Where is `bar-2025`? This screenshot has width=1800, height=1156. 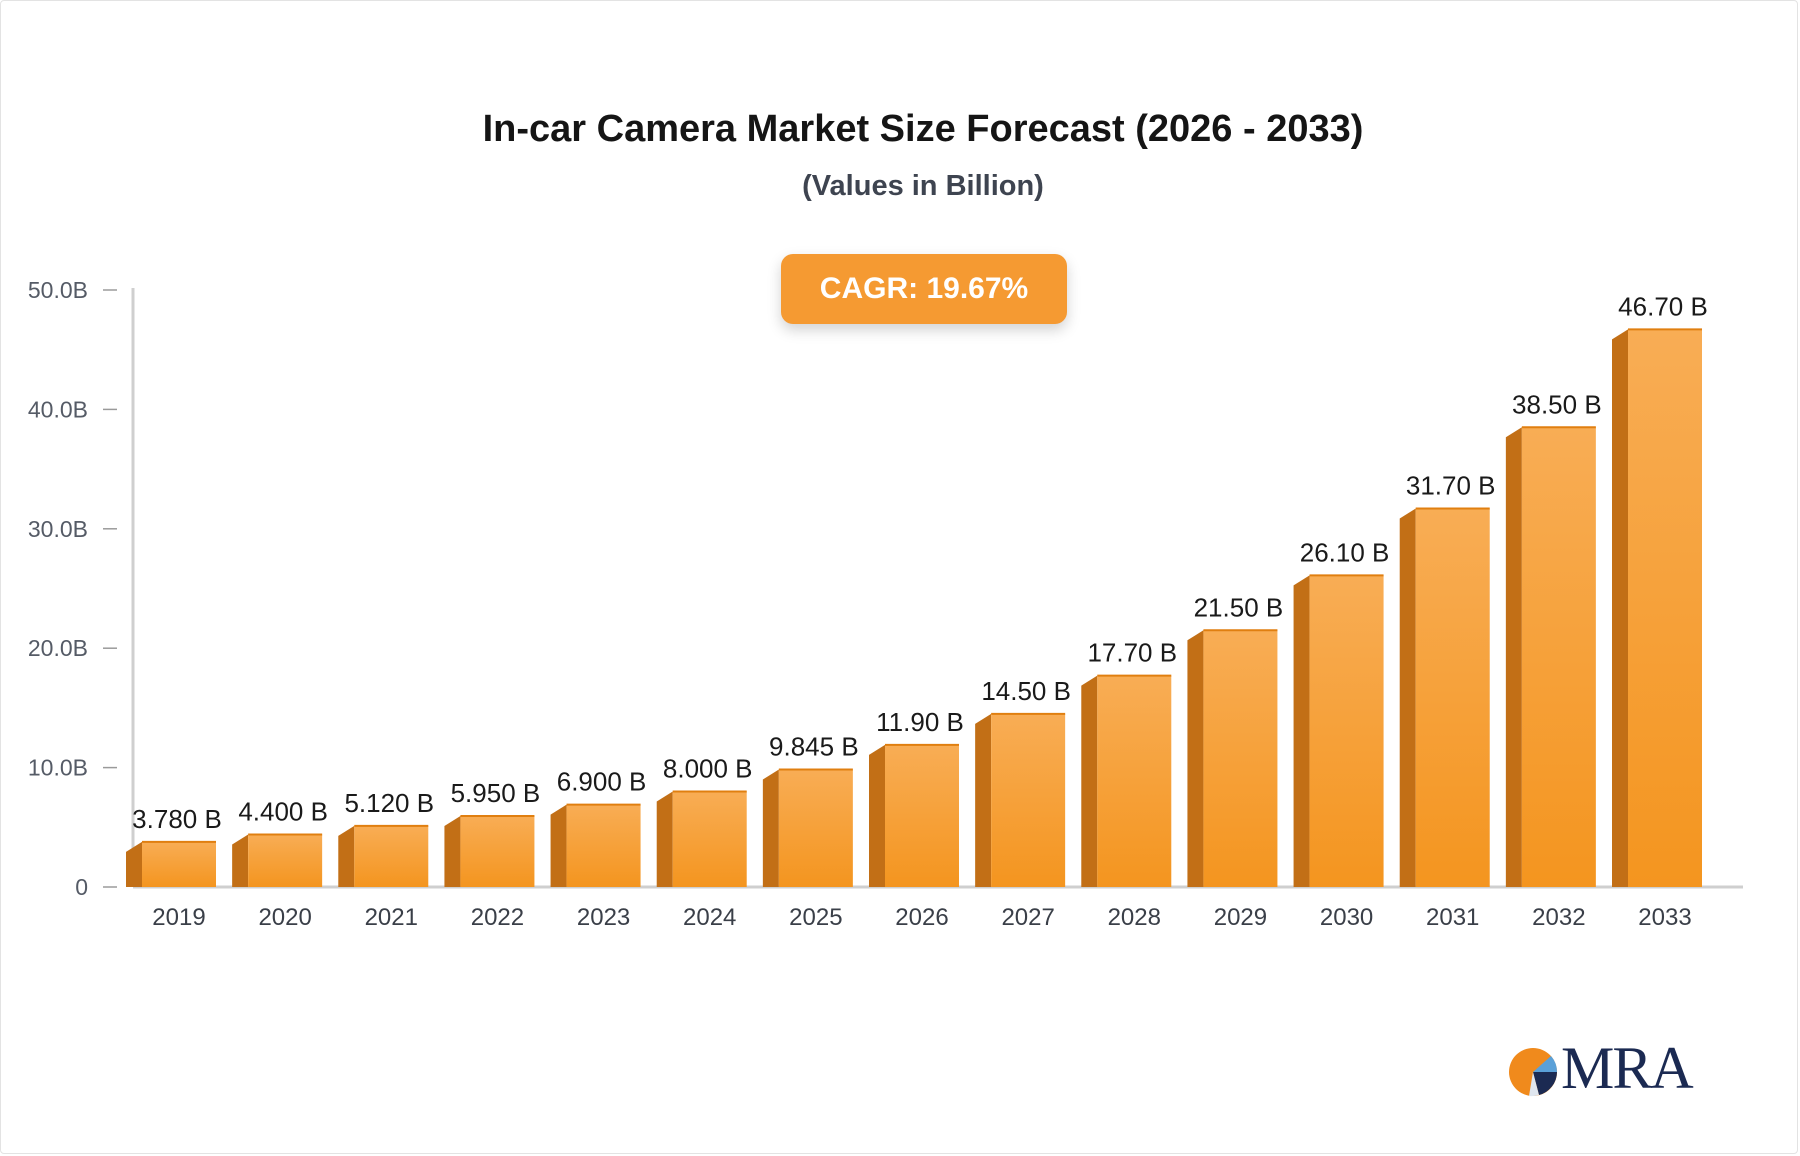 bar-2025 is located at coordinates (807, 827).